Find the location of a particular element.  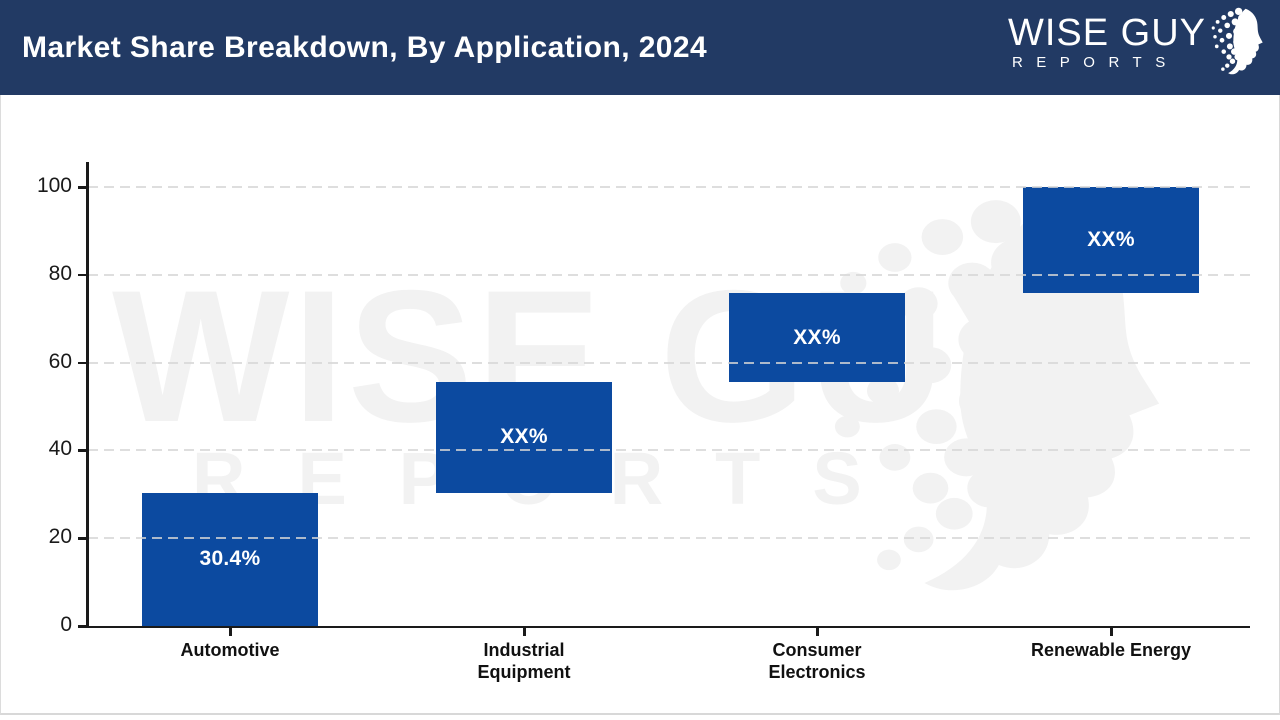

x-category-label: Renewable Energy is located at coordinates (1111, 650).